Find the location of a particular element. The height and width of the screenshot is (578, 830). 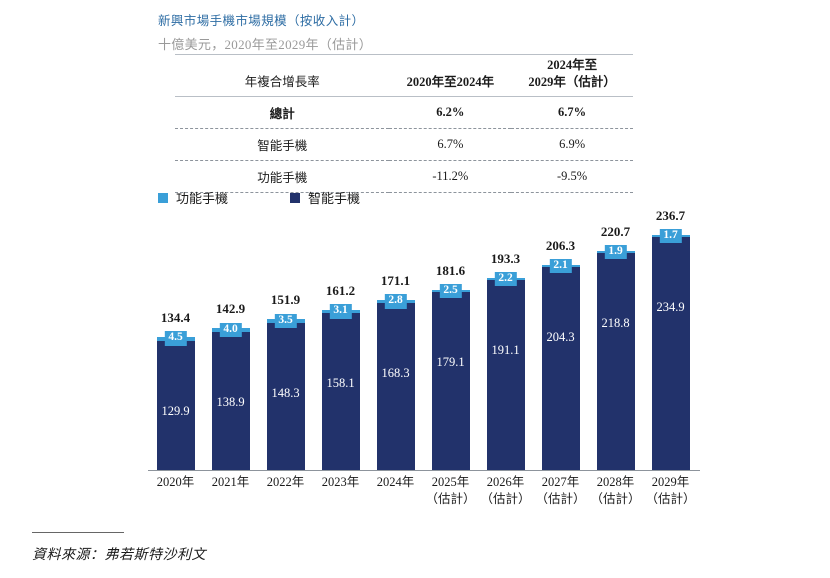

bar-total-label: 134.4 is located at coordinates (175, 317).